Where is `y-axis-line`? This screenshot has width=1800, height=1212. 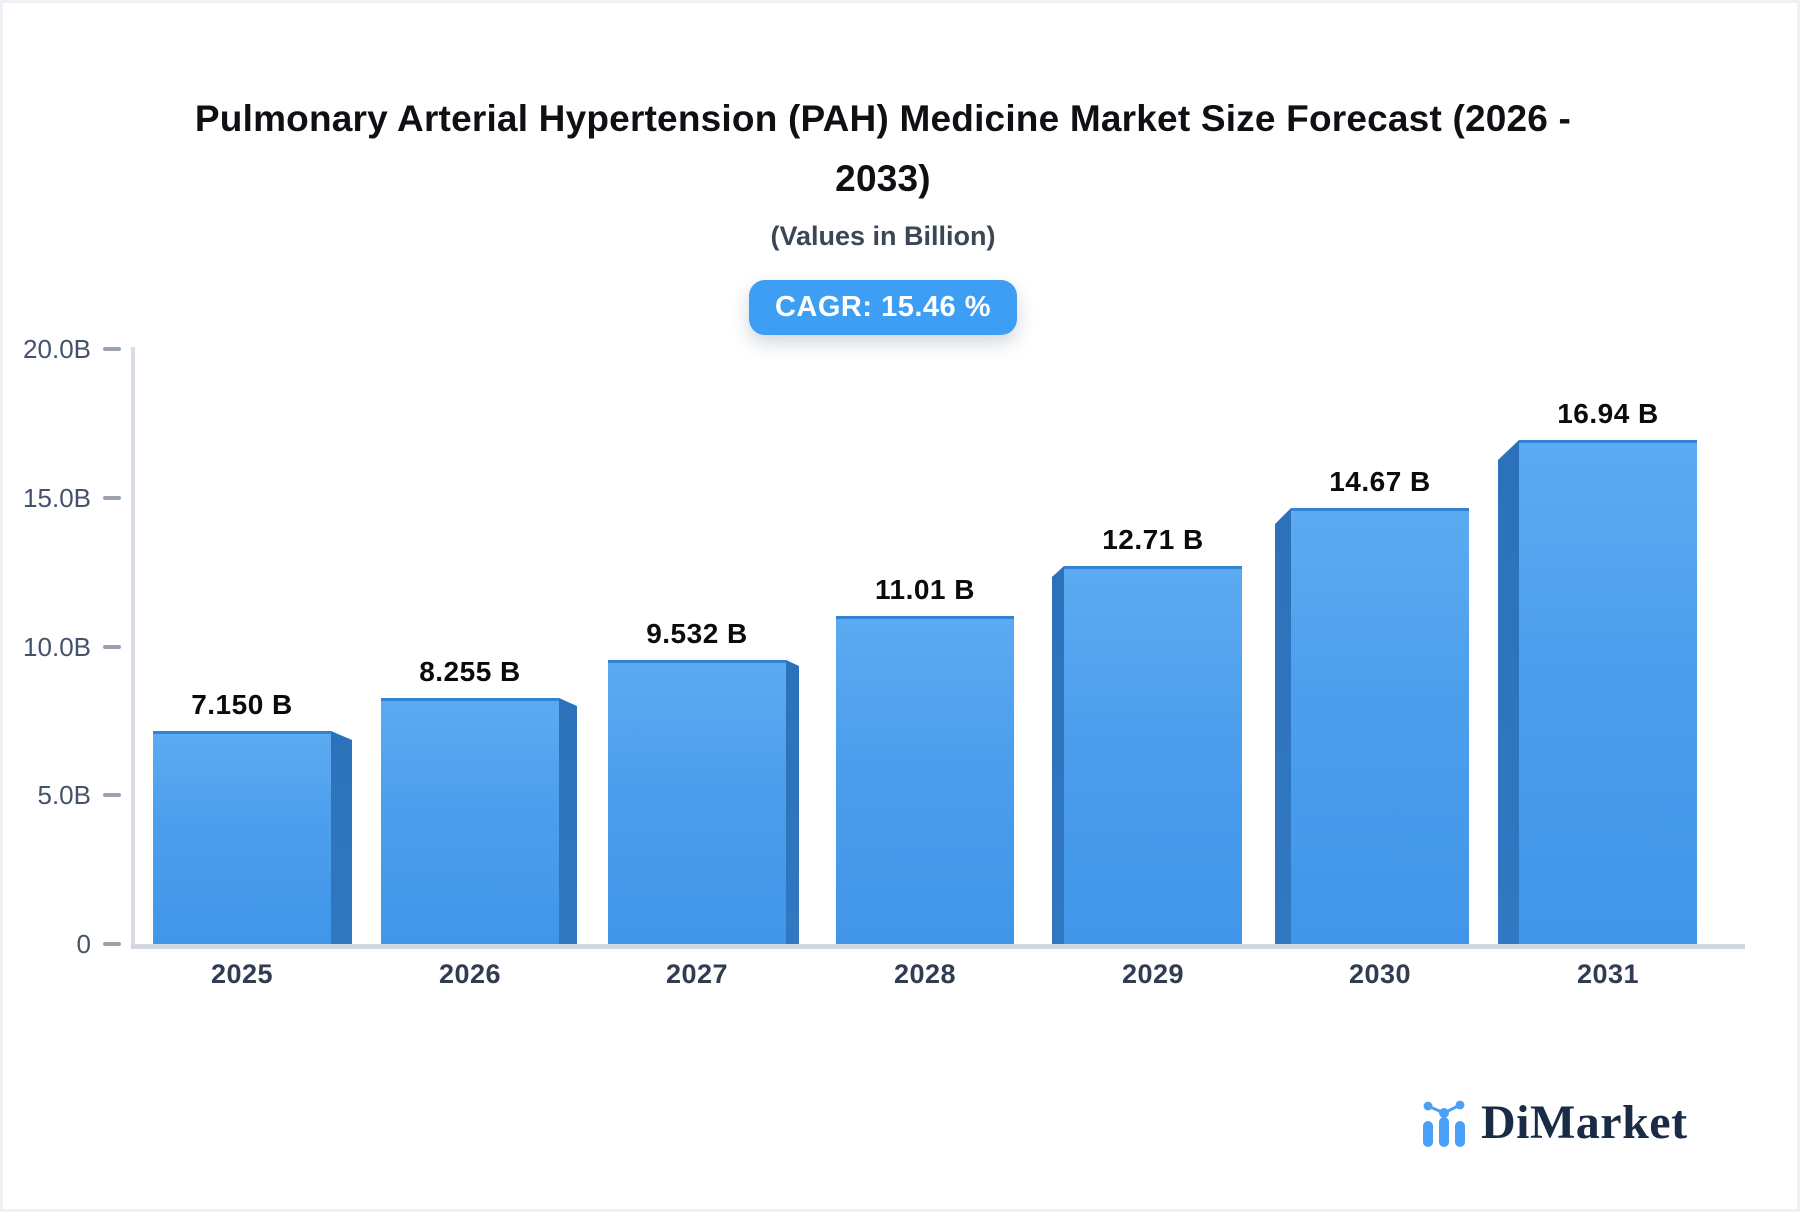 y-axis-line is located at coordinates (133, 645).